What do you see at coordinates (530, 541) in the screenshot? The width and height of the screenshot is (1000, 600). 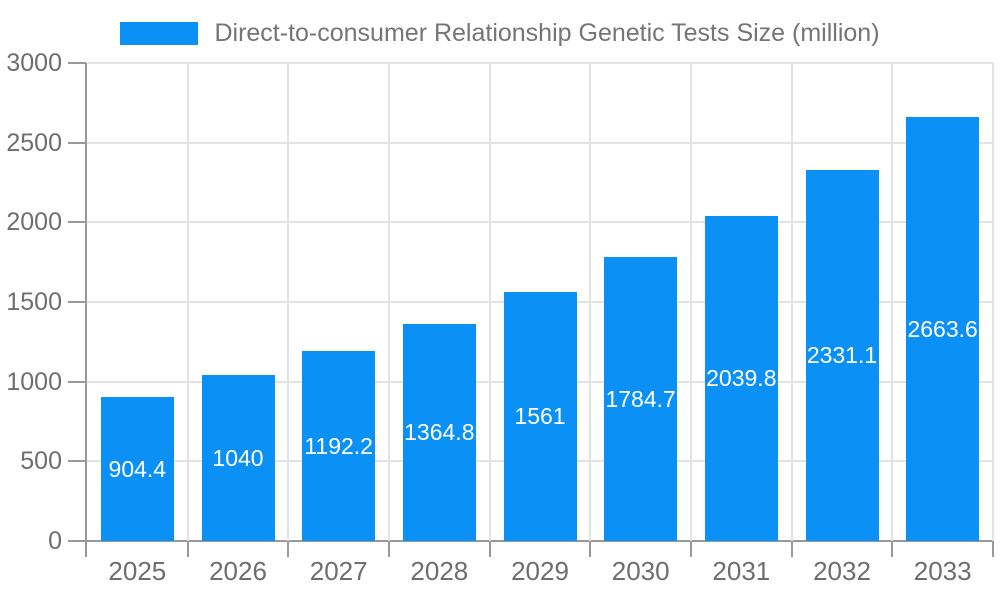 I see `x-axis-line` at bounding box center [530, 541].